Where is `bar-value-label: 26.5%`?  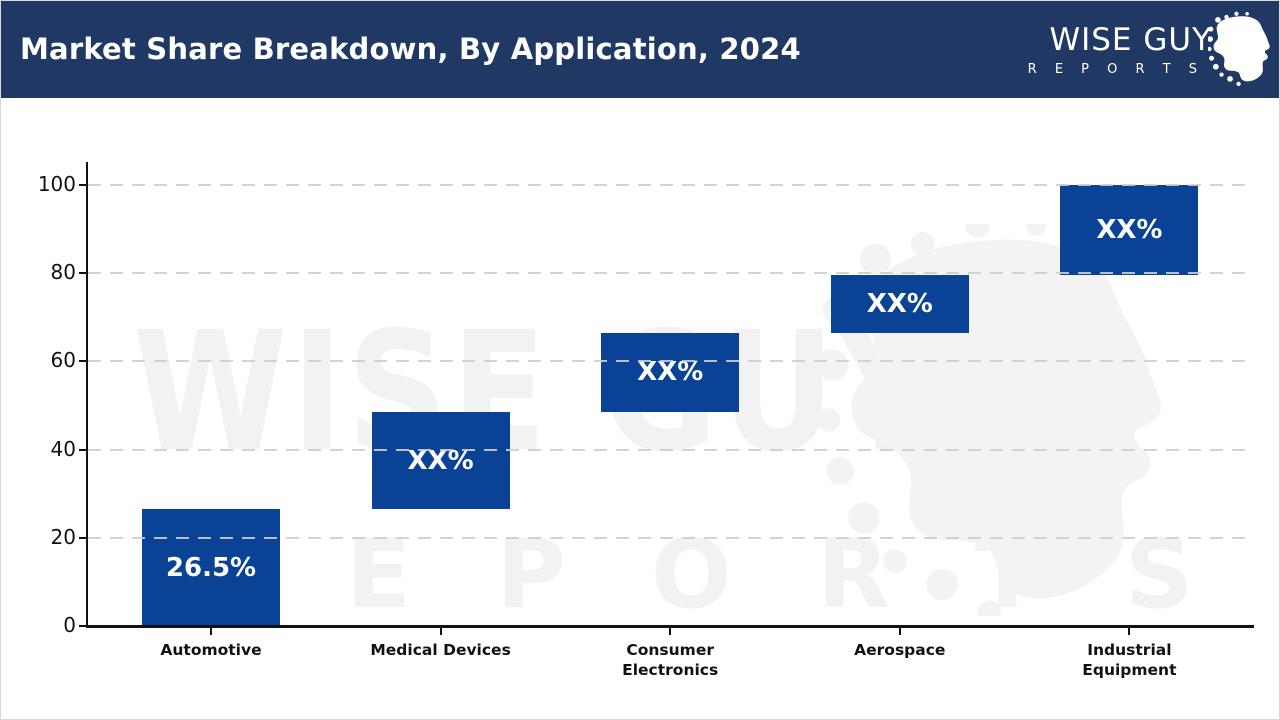
bar-value-label: 26.5% is located at coordinates (211, 567).